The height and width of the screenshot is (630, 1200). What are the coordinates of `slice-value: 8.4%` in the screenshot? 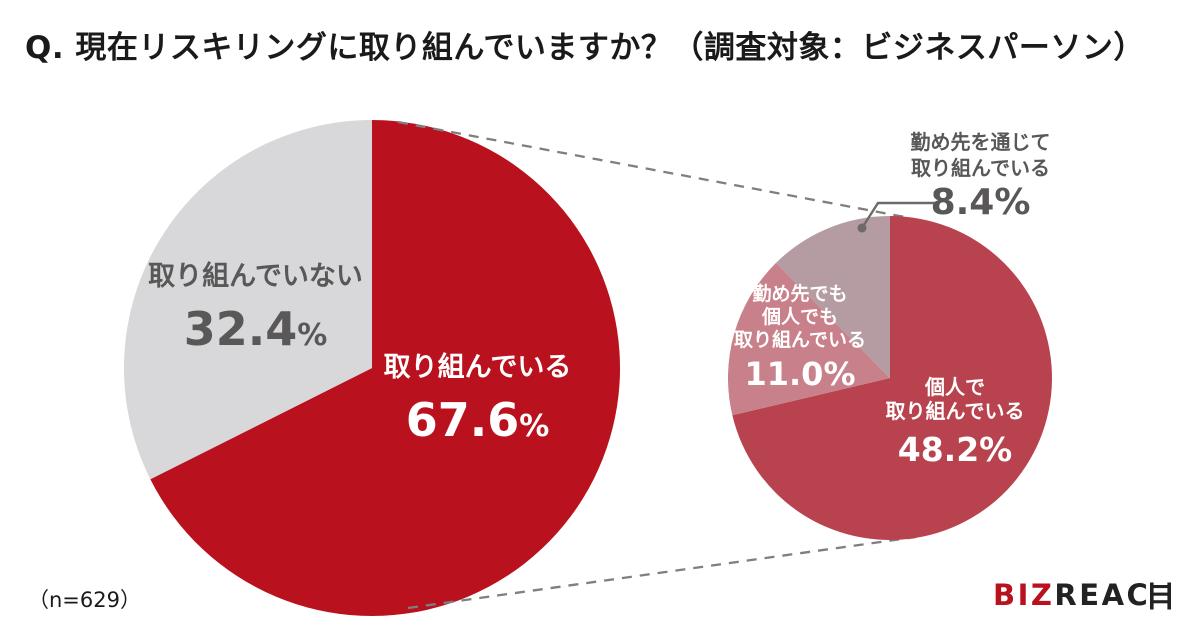 It's located at (980, 203).